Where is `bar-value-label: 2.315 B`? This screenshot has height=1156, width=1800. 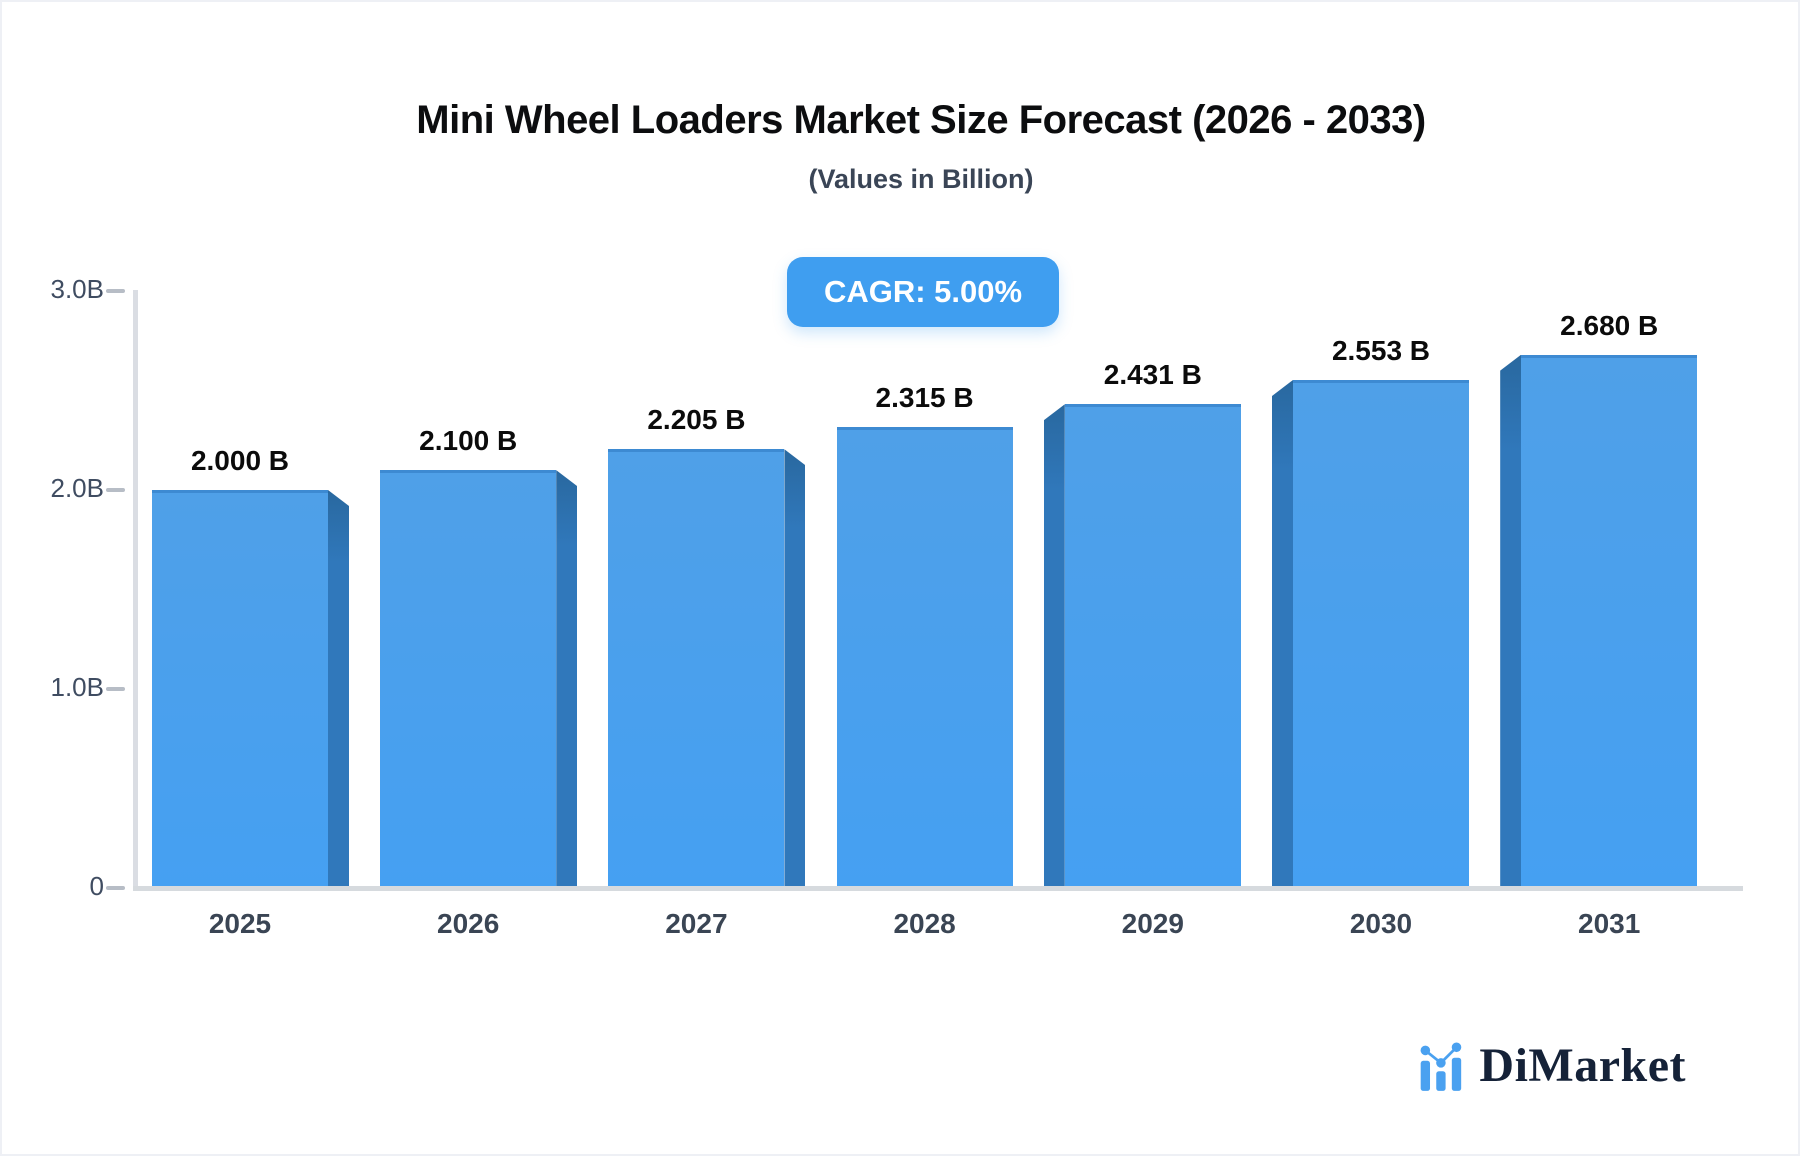 bar-value-label: 2.315 B is located at coordinates (924, 398).